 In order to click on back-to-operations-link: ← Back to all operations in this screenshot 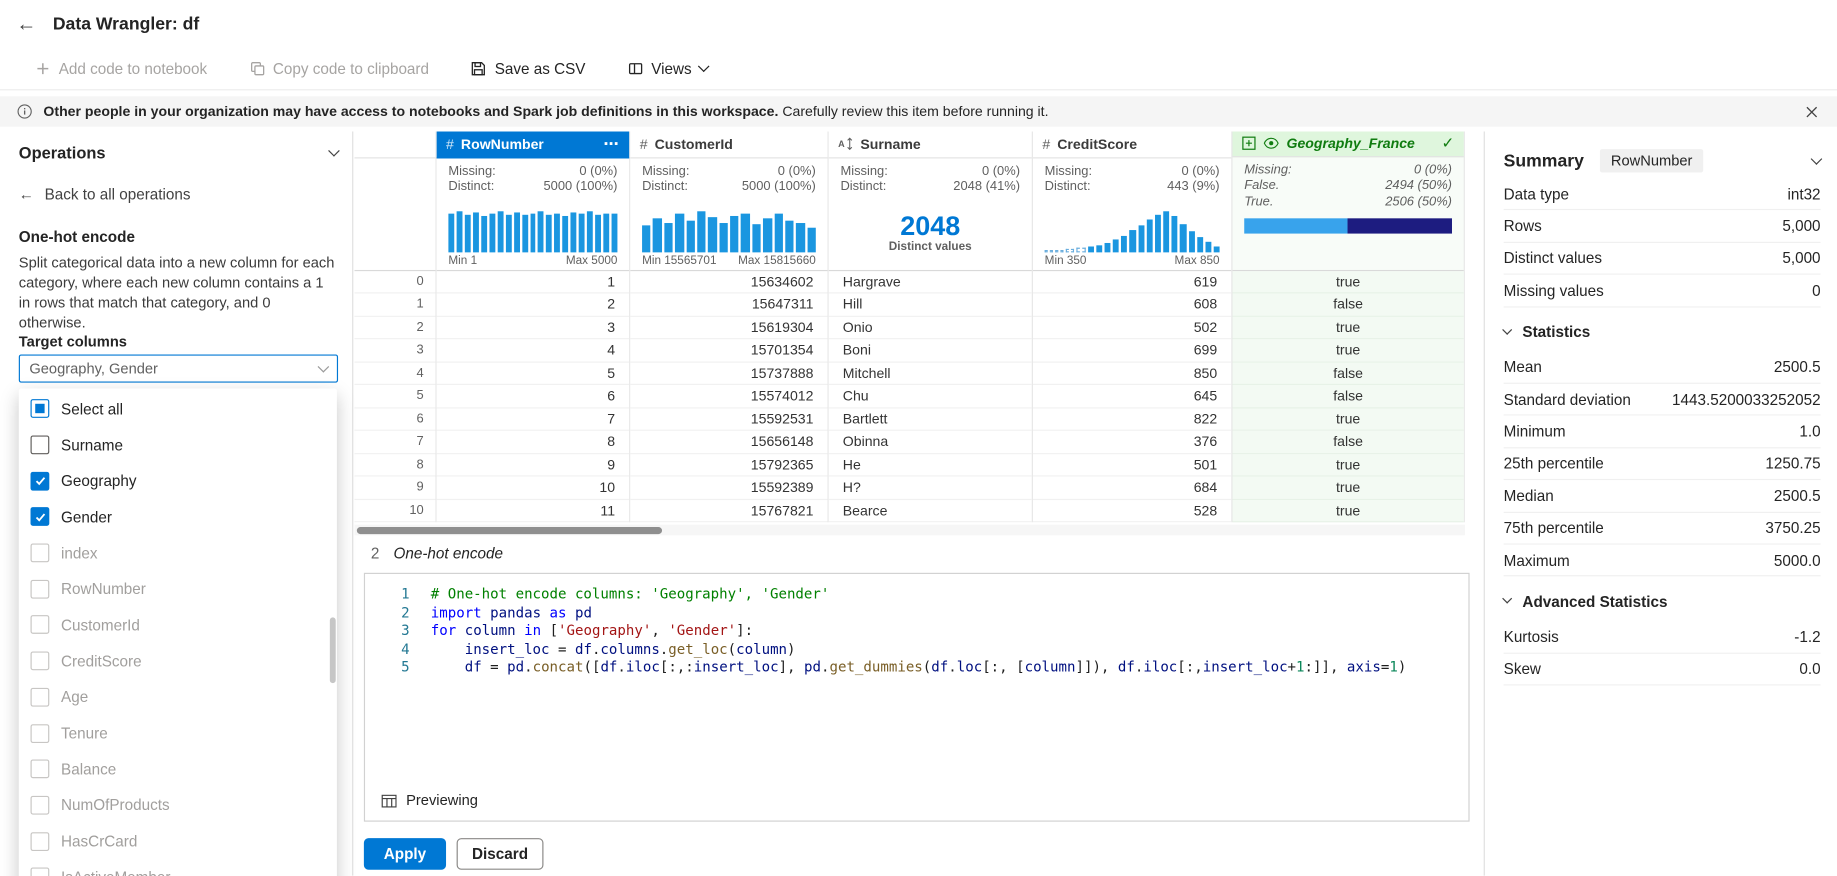, I will do `click(105, 194)`.